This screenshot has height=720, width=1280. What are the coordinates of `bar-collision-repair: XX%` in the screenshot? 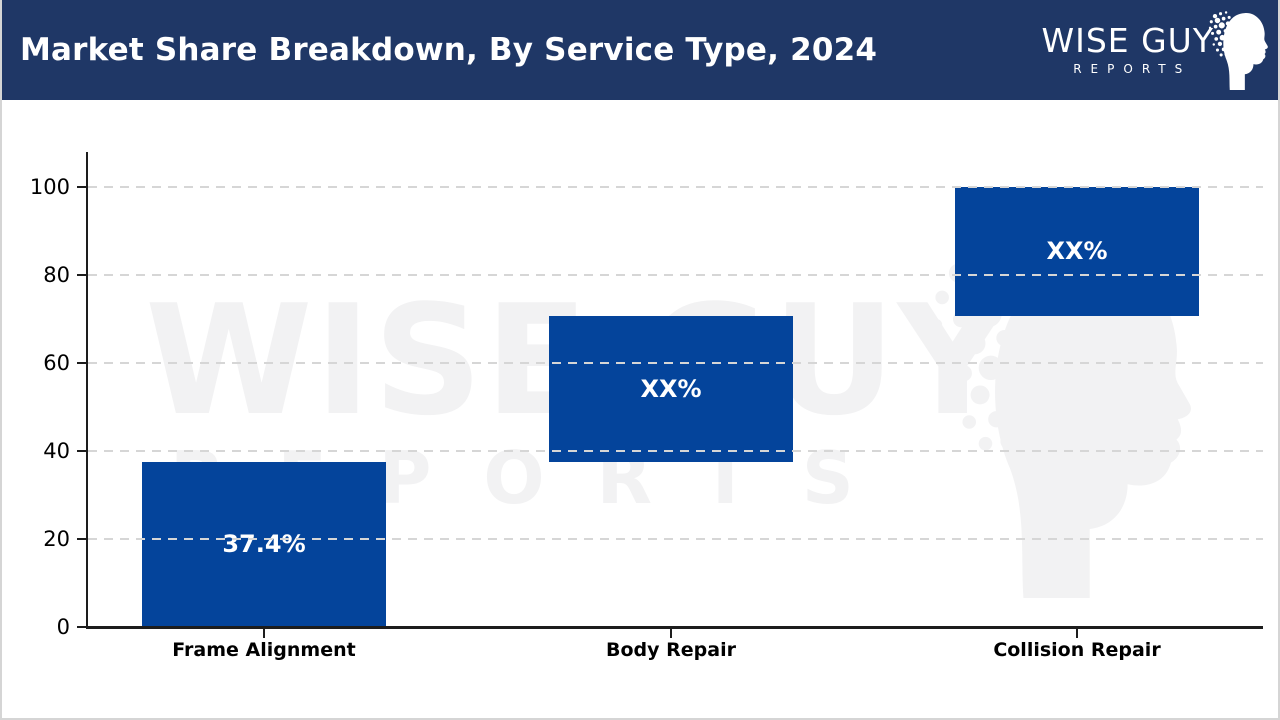 It's located at (1077, 251).